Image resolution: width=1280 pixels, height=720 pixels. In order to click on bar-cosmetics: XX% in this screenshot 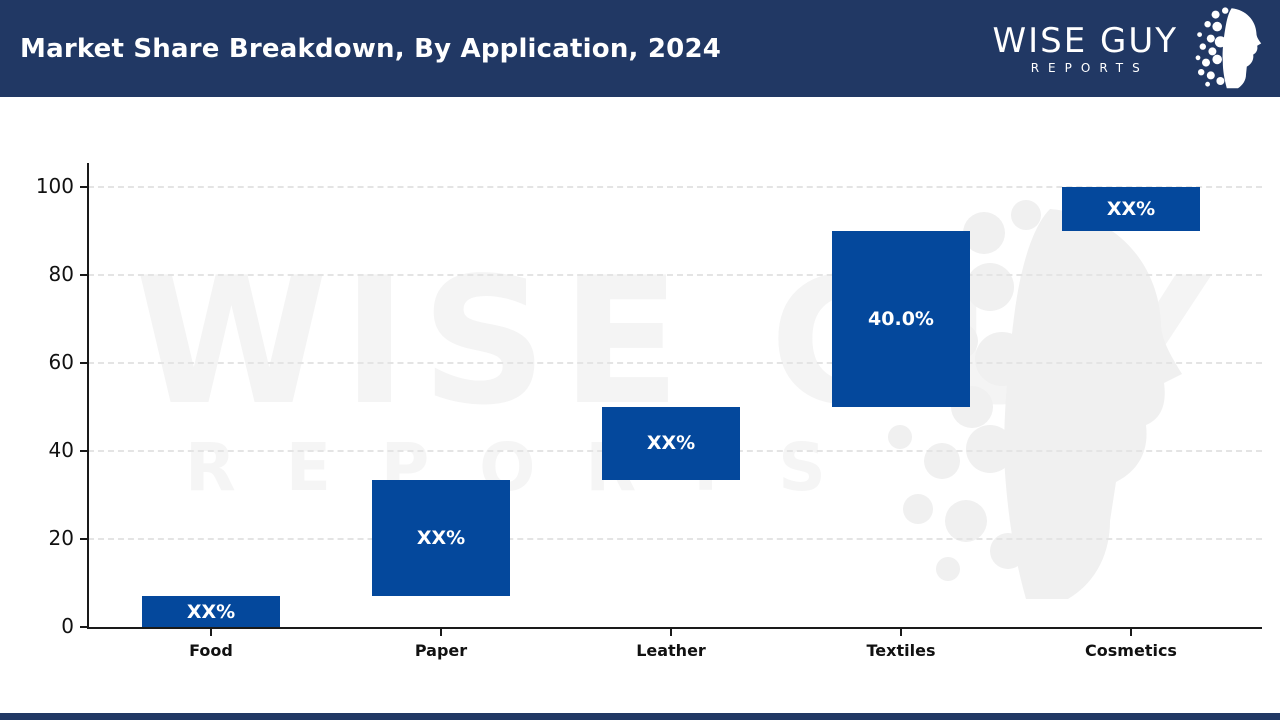, I will do `click(1131, 209)`.